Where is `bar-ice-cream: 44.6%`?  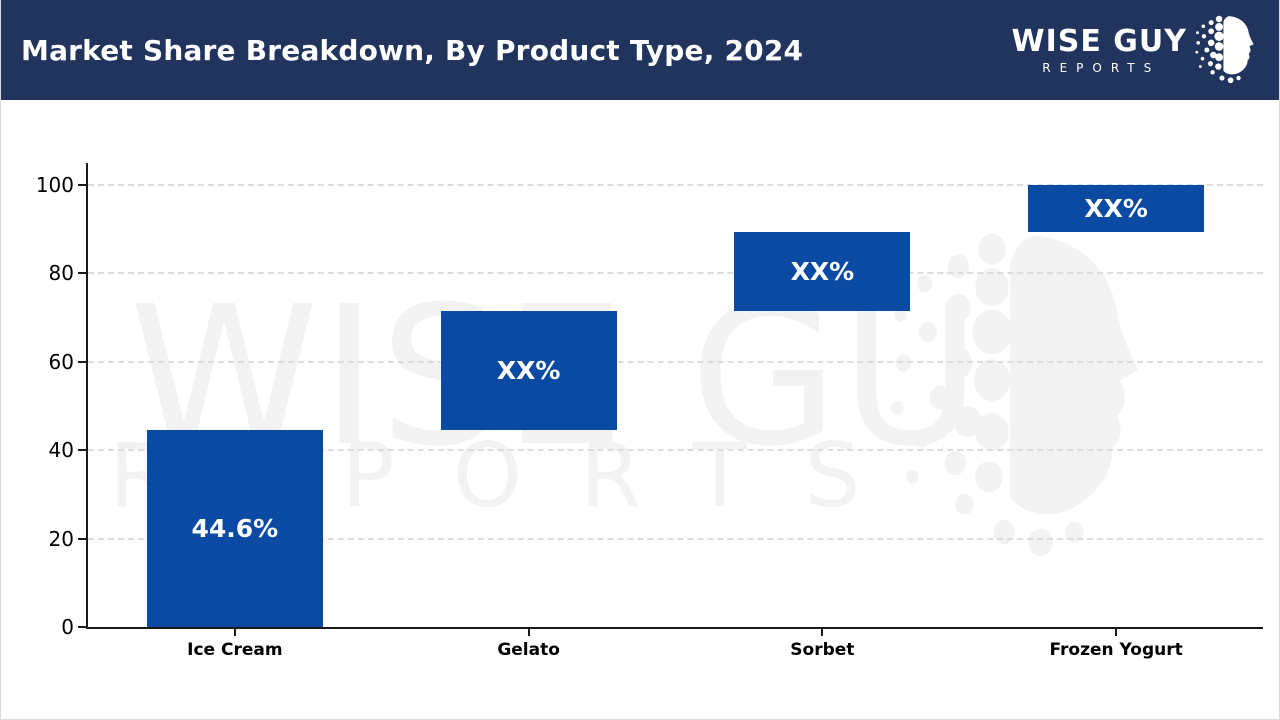 bar-ice-cream: 44.6% is located at coordinates (234, 528).